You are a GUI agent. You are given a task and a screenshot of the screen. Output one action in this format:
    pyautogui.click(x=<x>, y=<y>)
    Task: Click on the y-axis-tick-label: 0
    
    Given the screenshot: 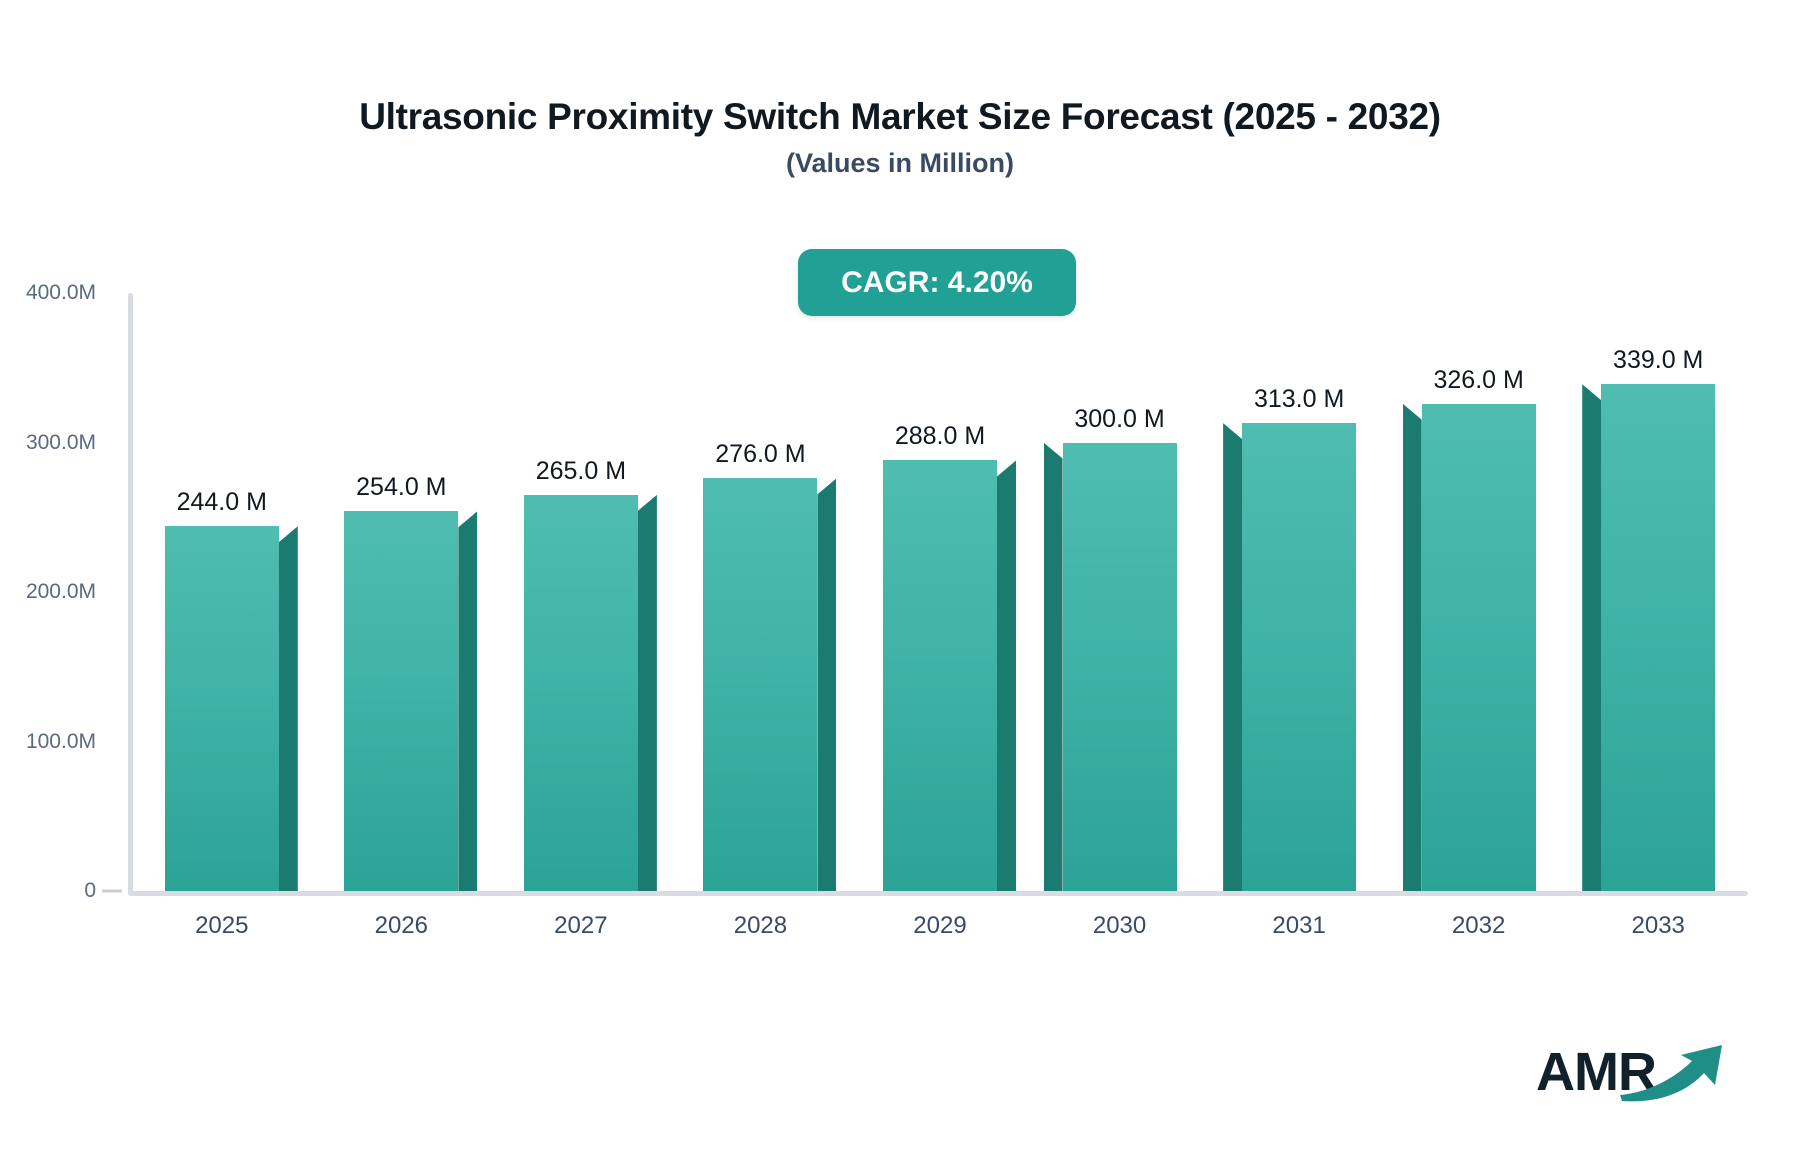 What is the action you would take?
    pyautogui.click(x=90, y=890)
    